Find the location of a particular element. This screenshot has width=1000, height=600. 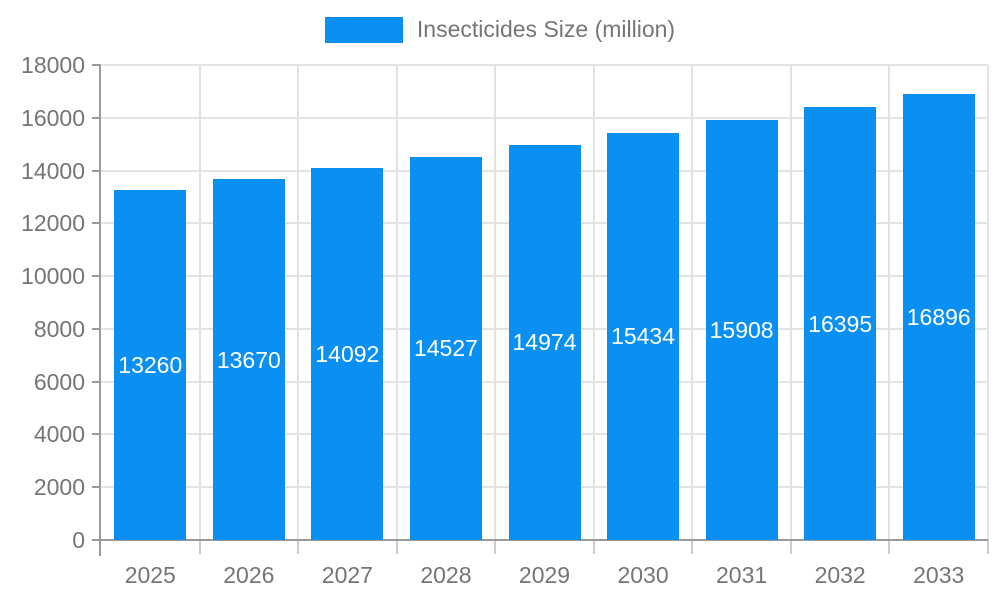

bar-value-label: 16395 is located at coordinates (840, 323).